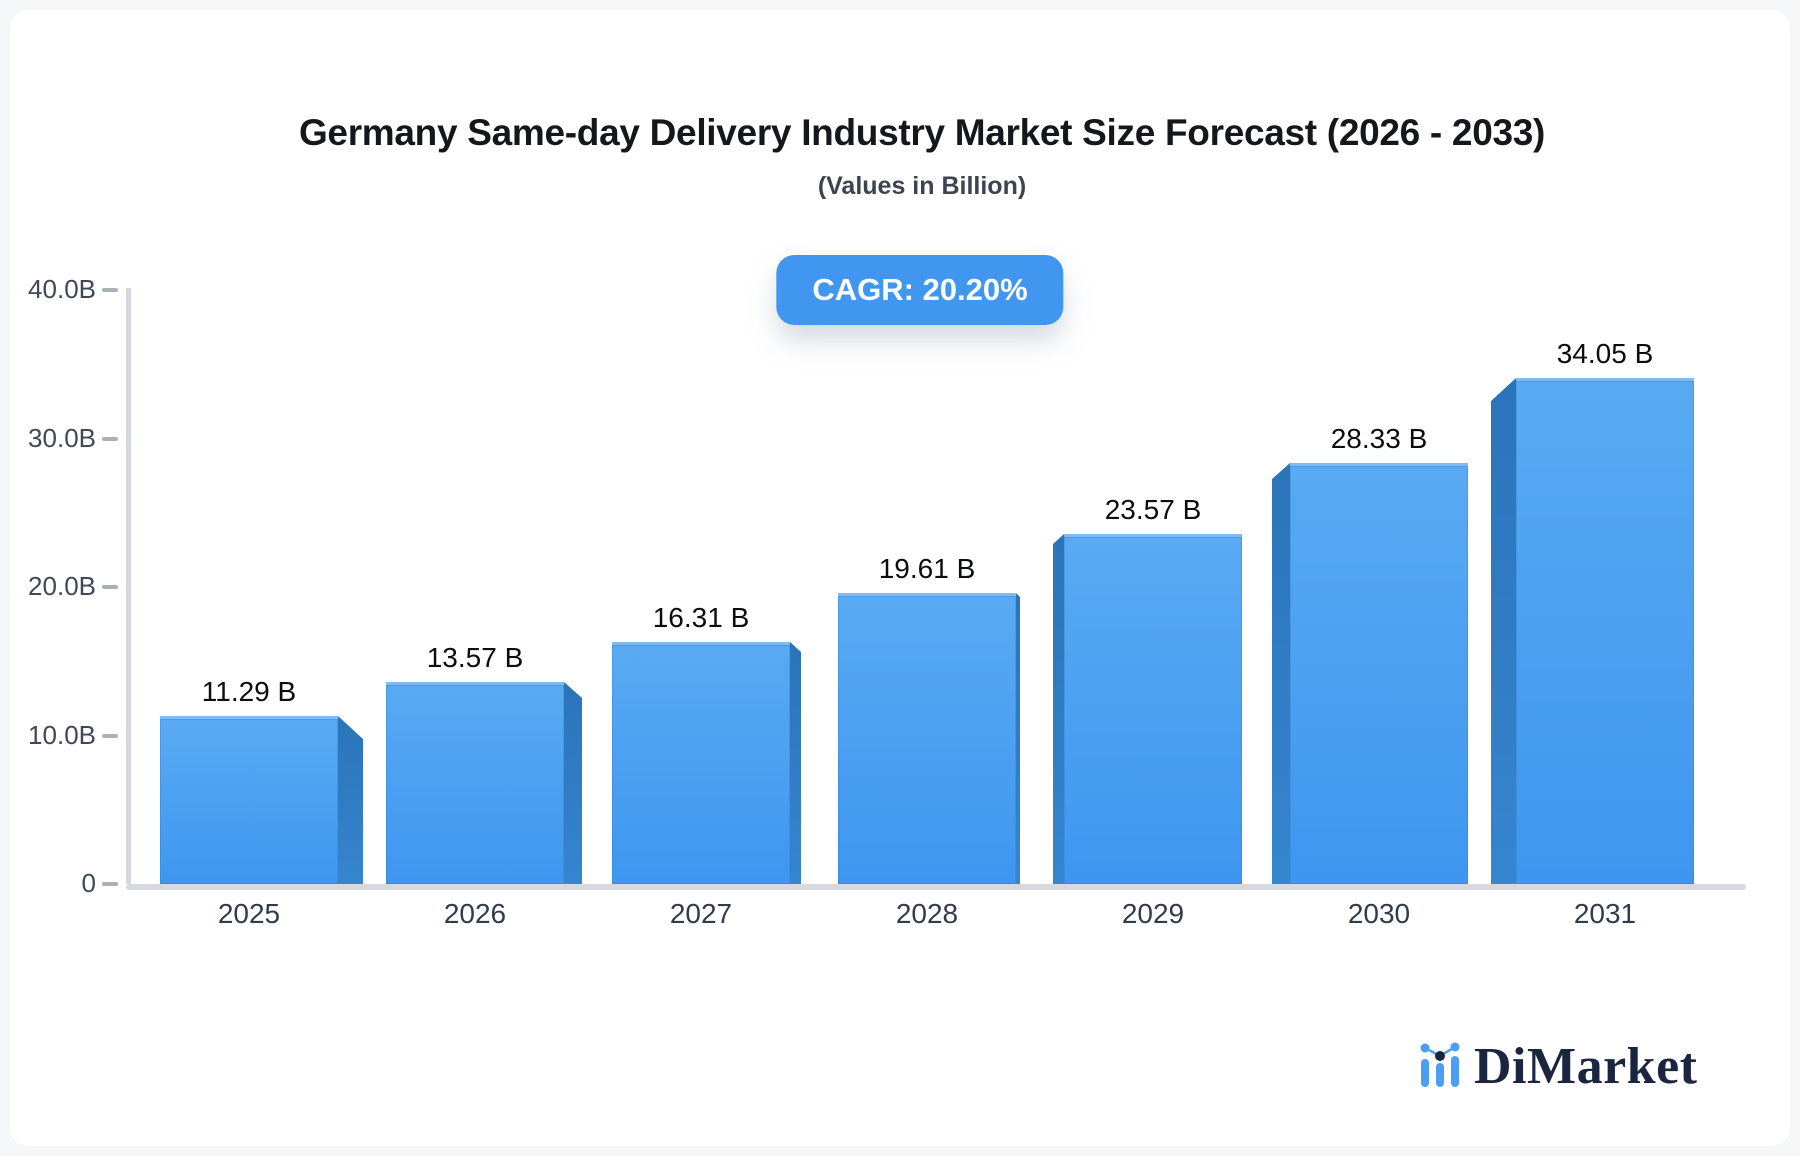 This screenshot has width=1800, height=1156. What do you see at coordinates (1153, 509) in the screenshot?
I see `bar-value-label: 23.57 B` at bounding box center [1153, 509].